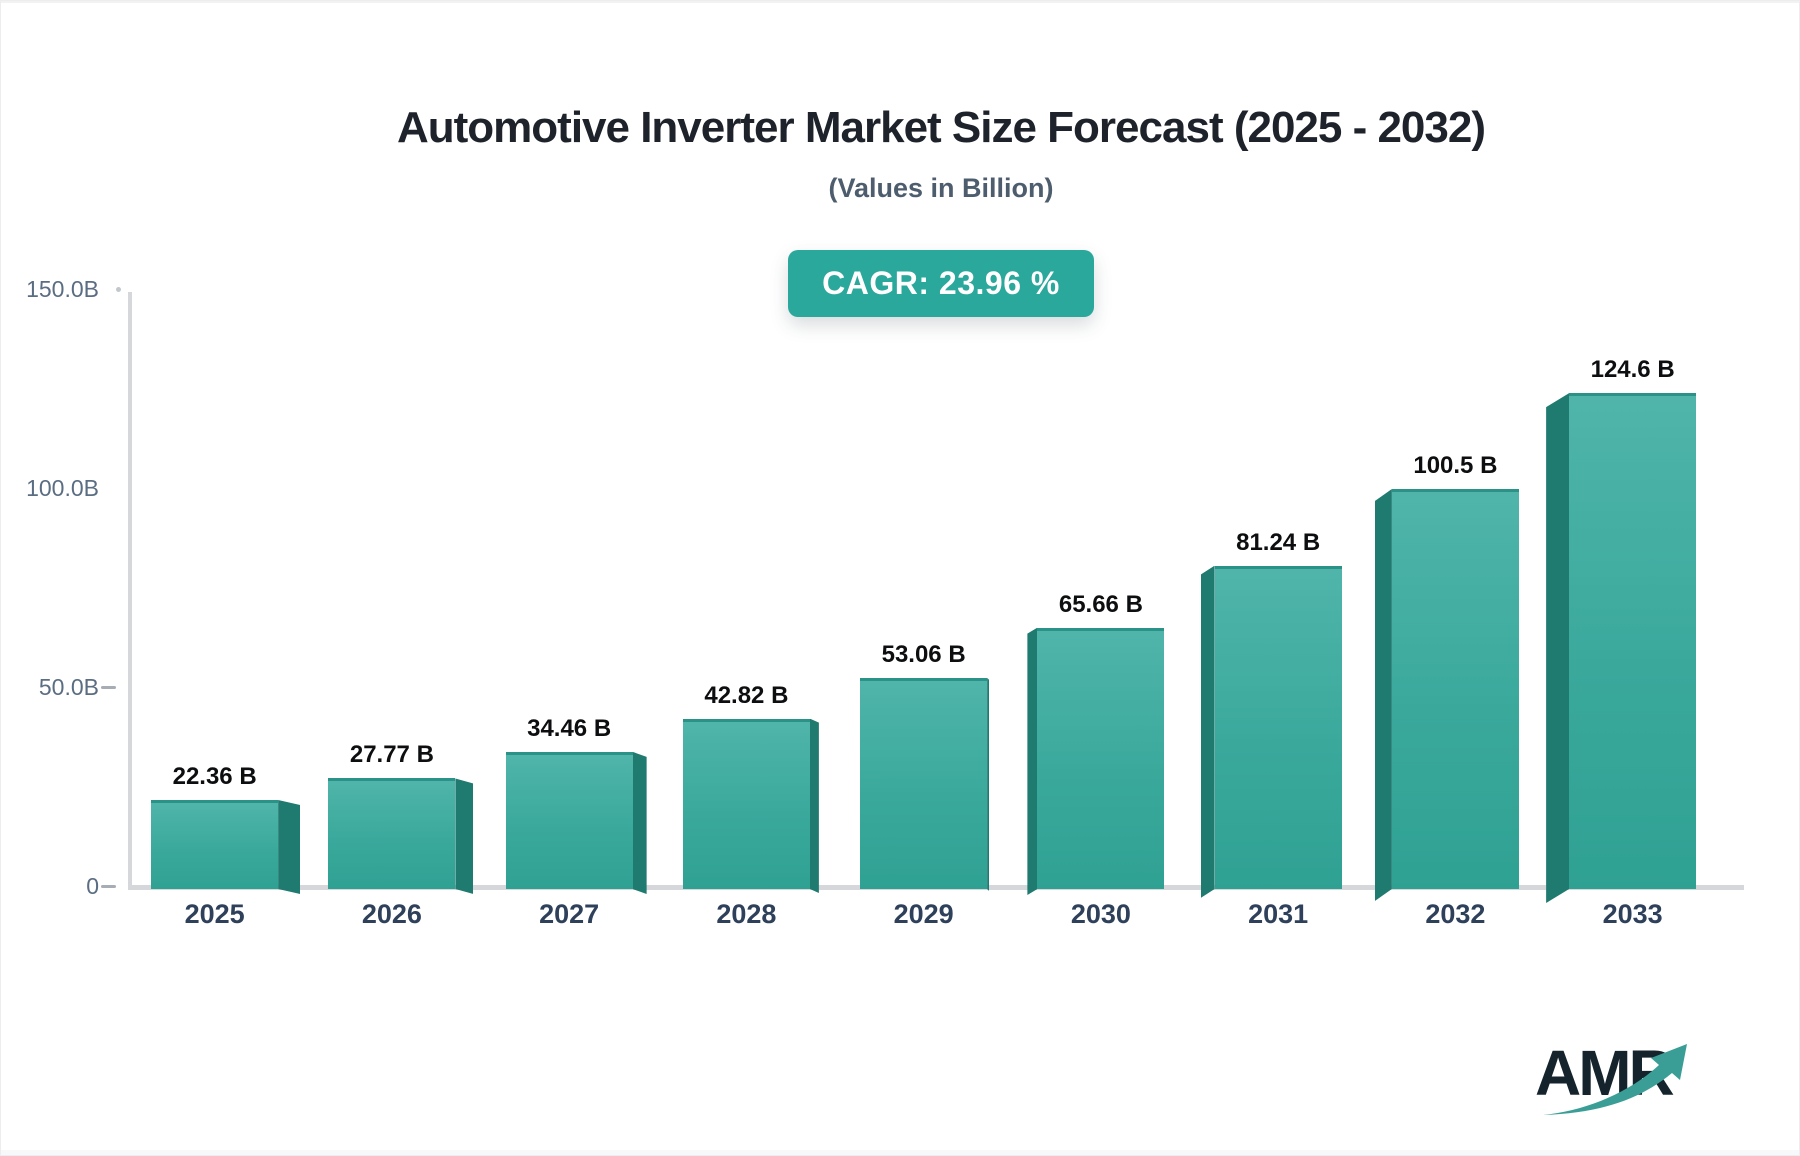 The image size is (1800, 1156). What do you see at coordinates (62, 488) in the screenshot?
I see `y-axis-tick-label: 100.0B` at bounding box center [62, 488].